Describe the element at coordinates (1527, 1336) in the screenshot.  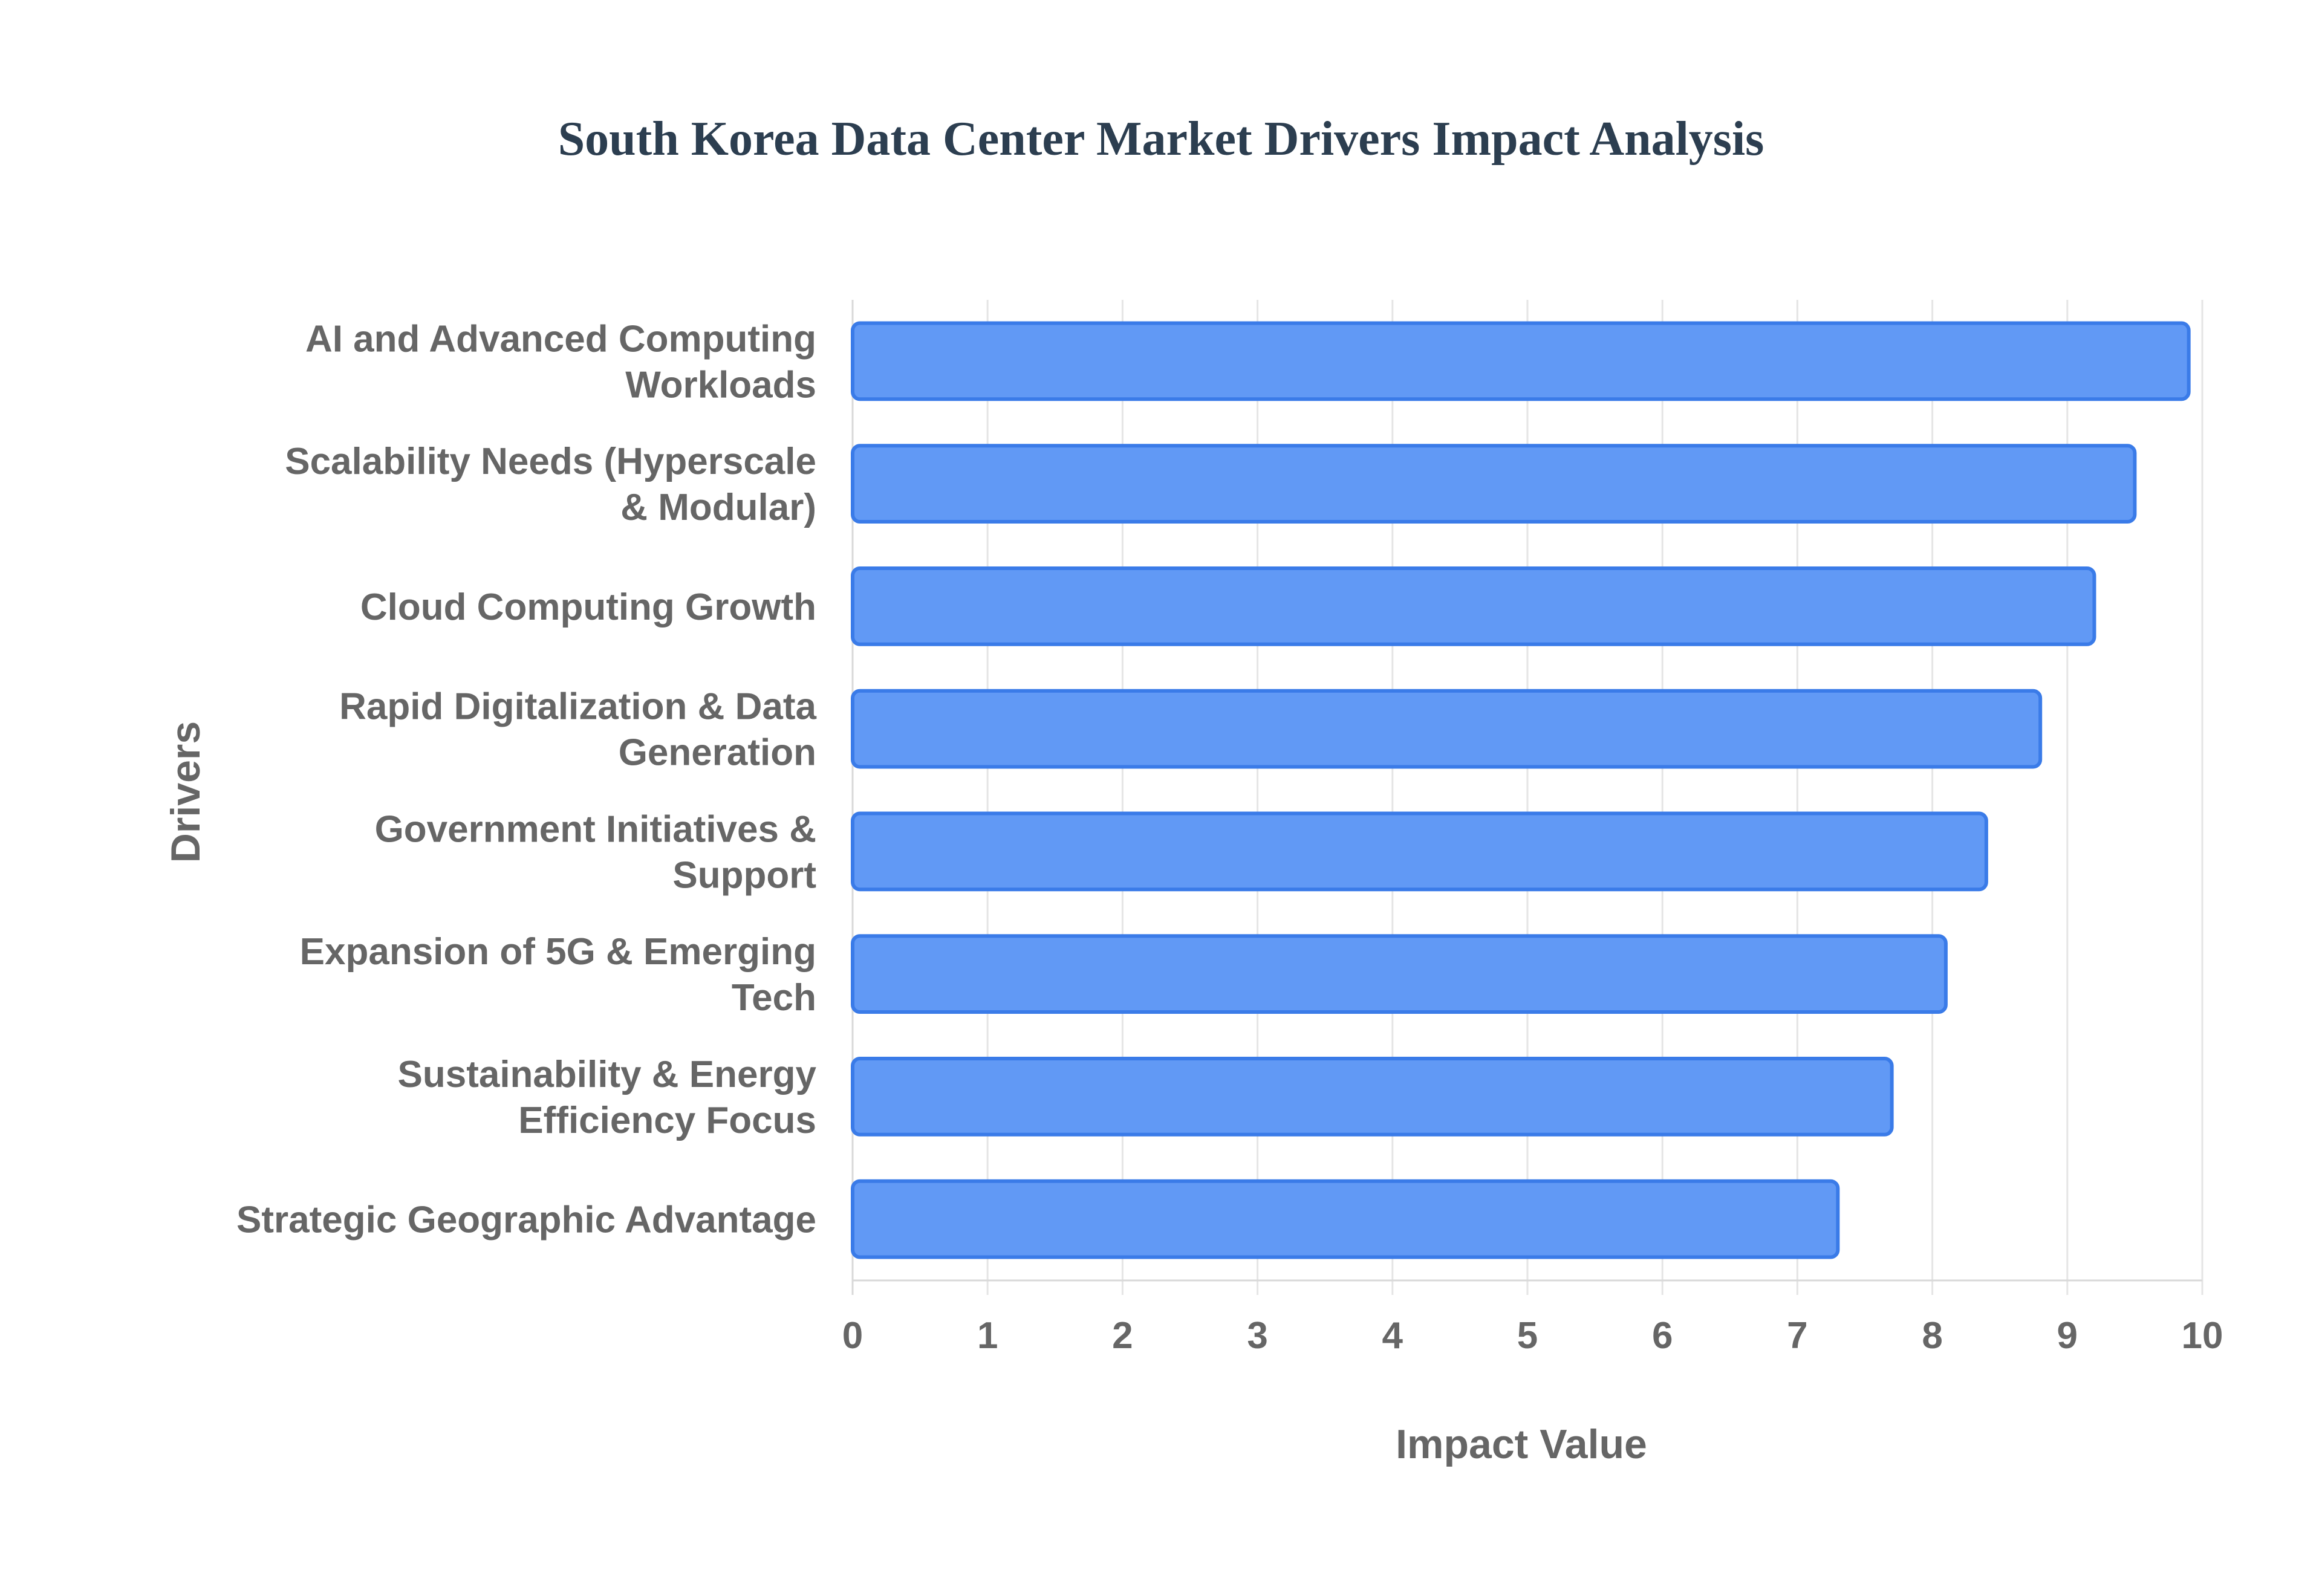
I see `x-tick-label: 5` at that location.